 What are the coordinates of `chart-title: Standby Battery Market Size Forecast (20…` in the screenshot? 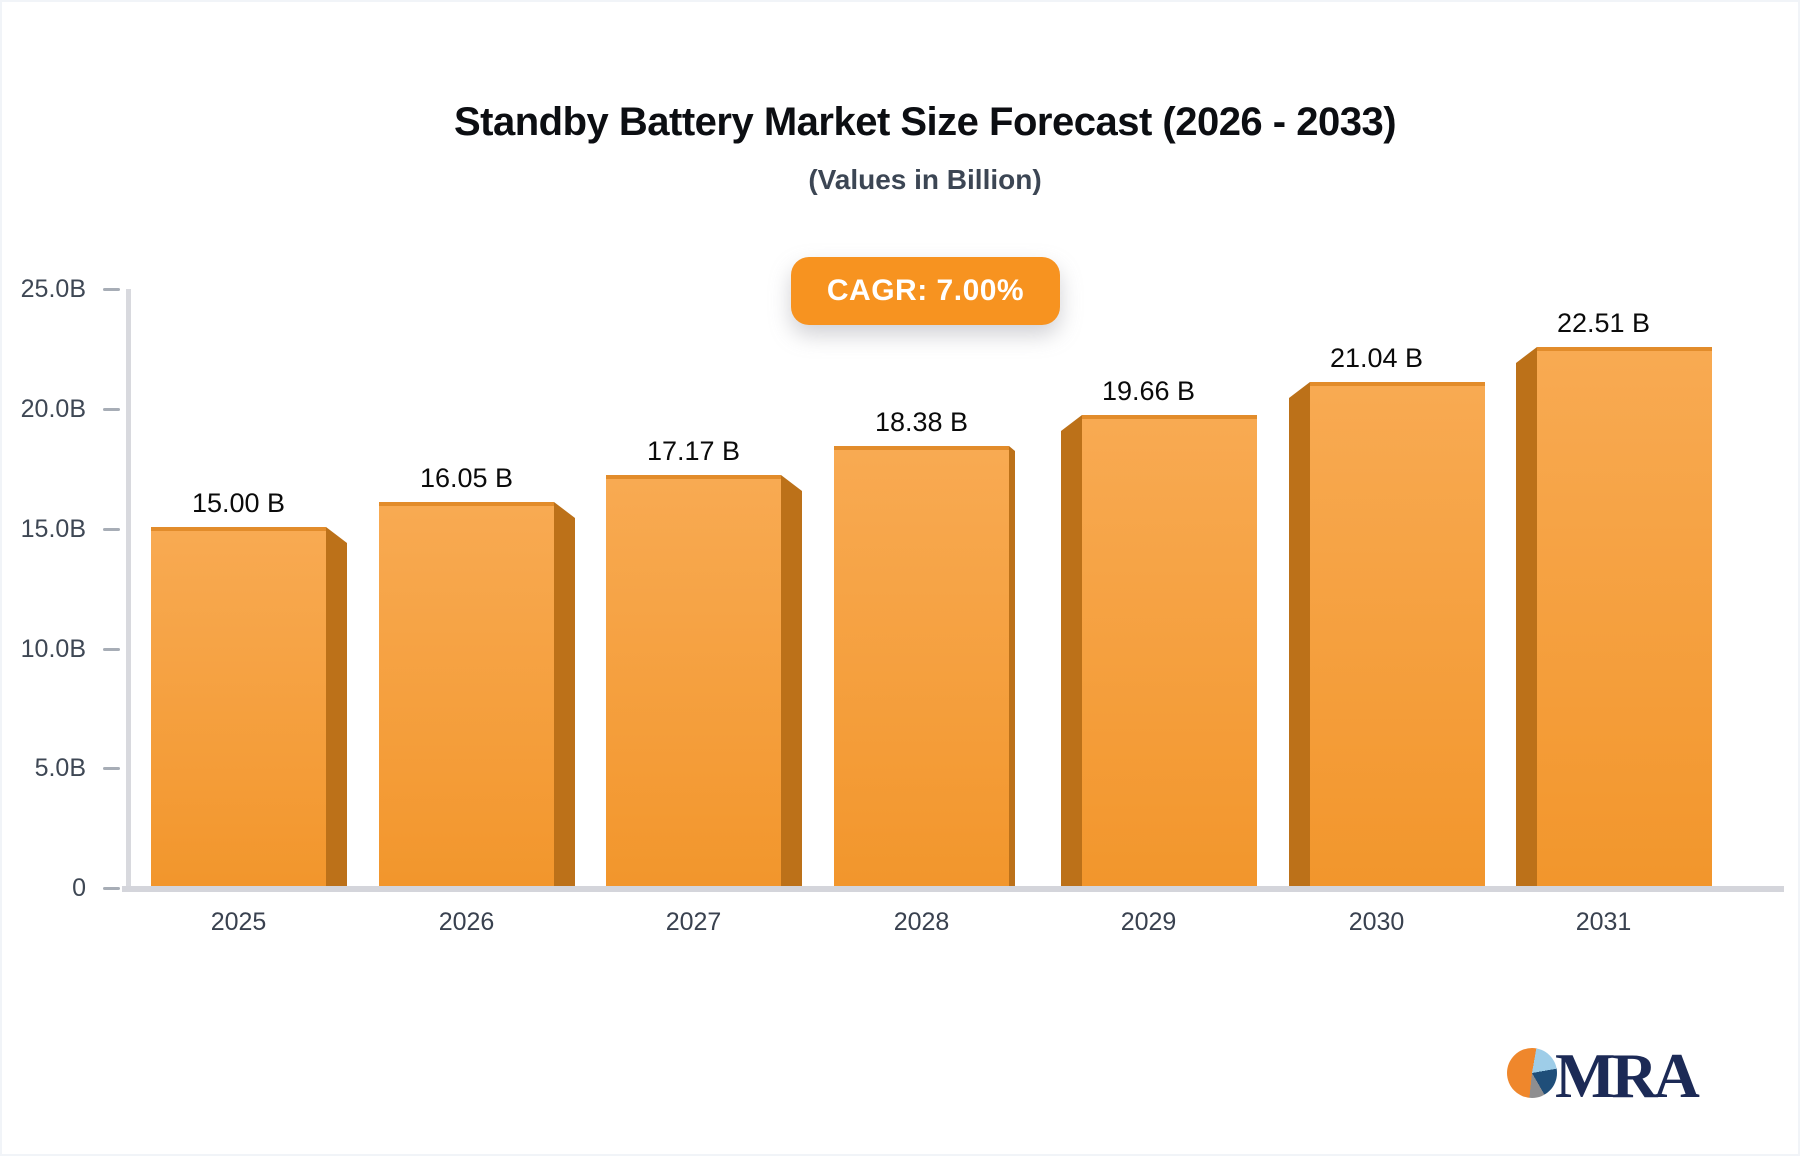 It's located at (925, 122).